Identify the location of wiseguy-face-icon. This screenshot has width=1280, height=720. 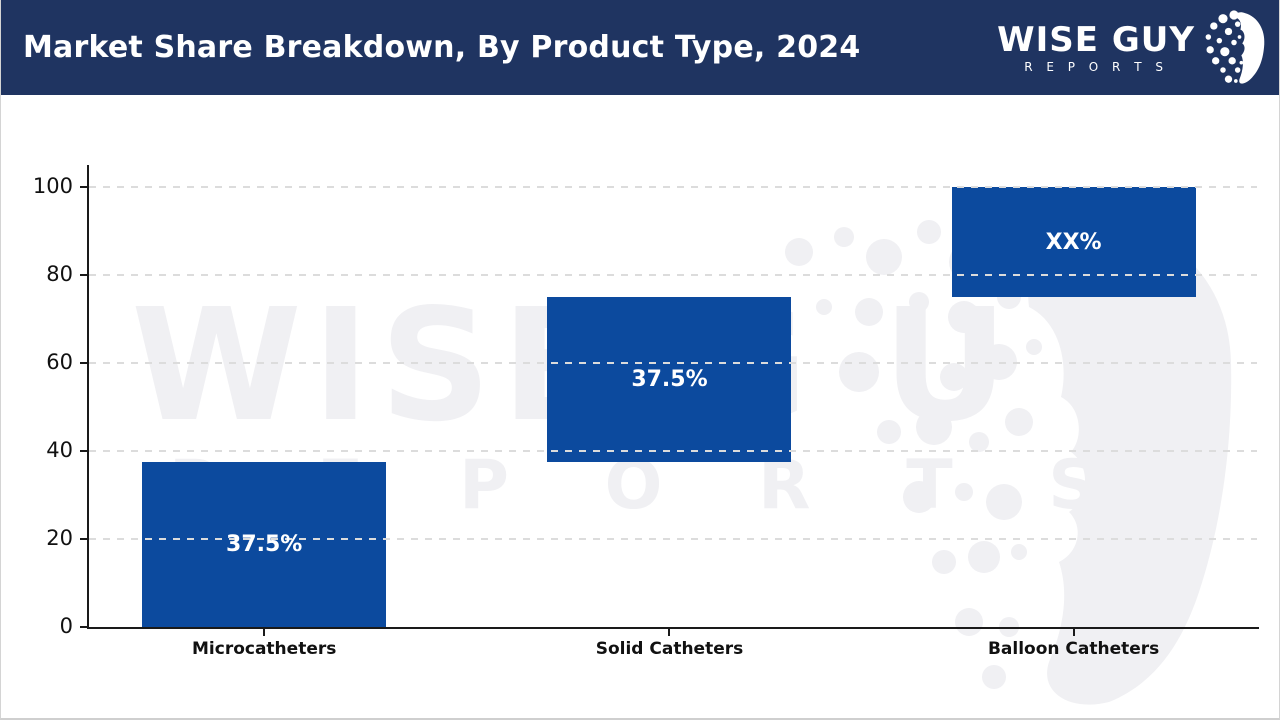
(1235, 46).